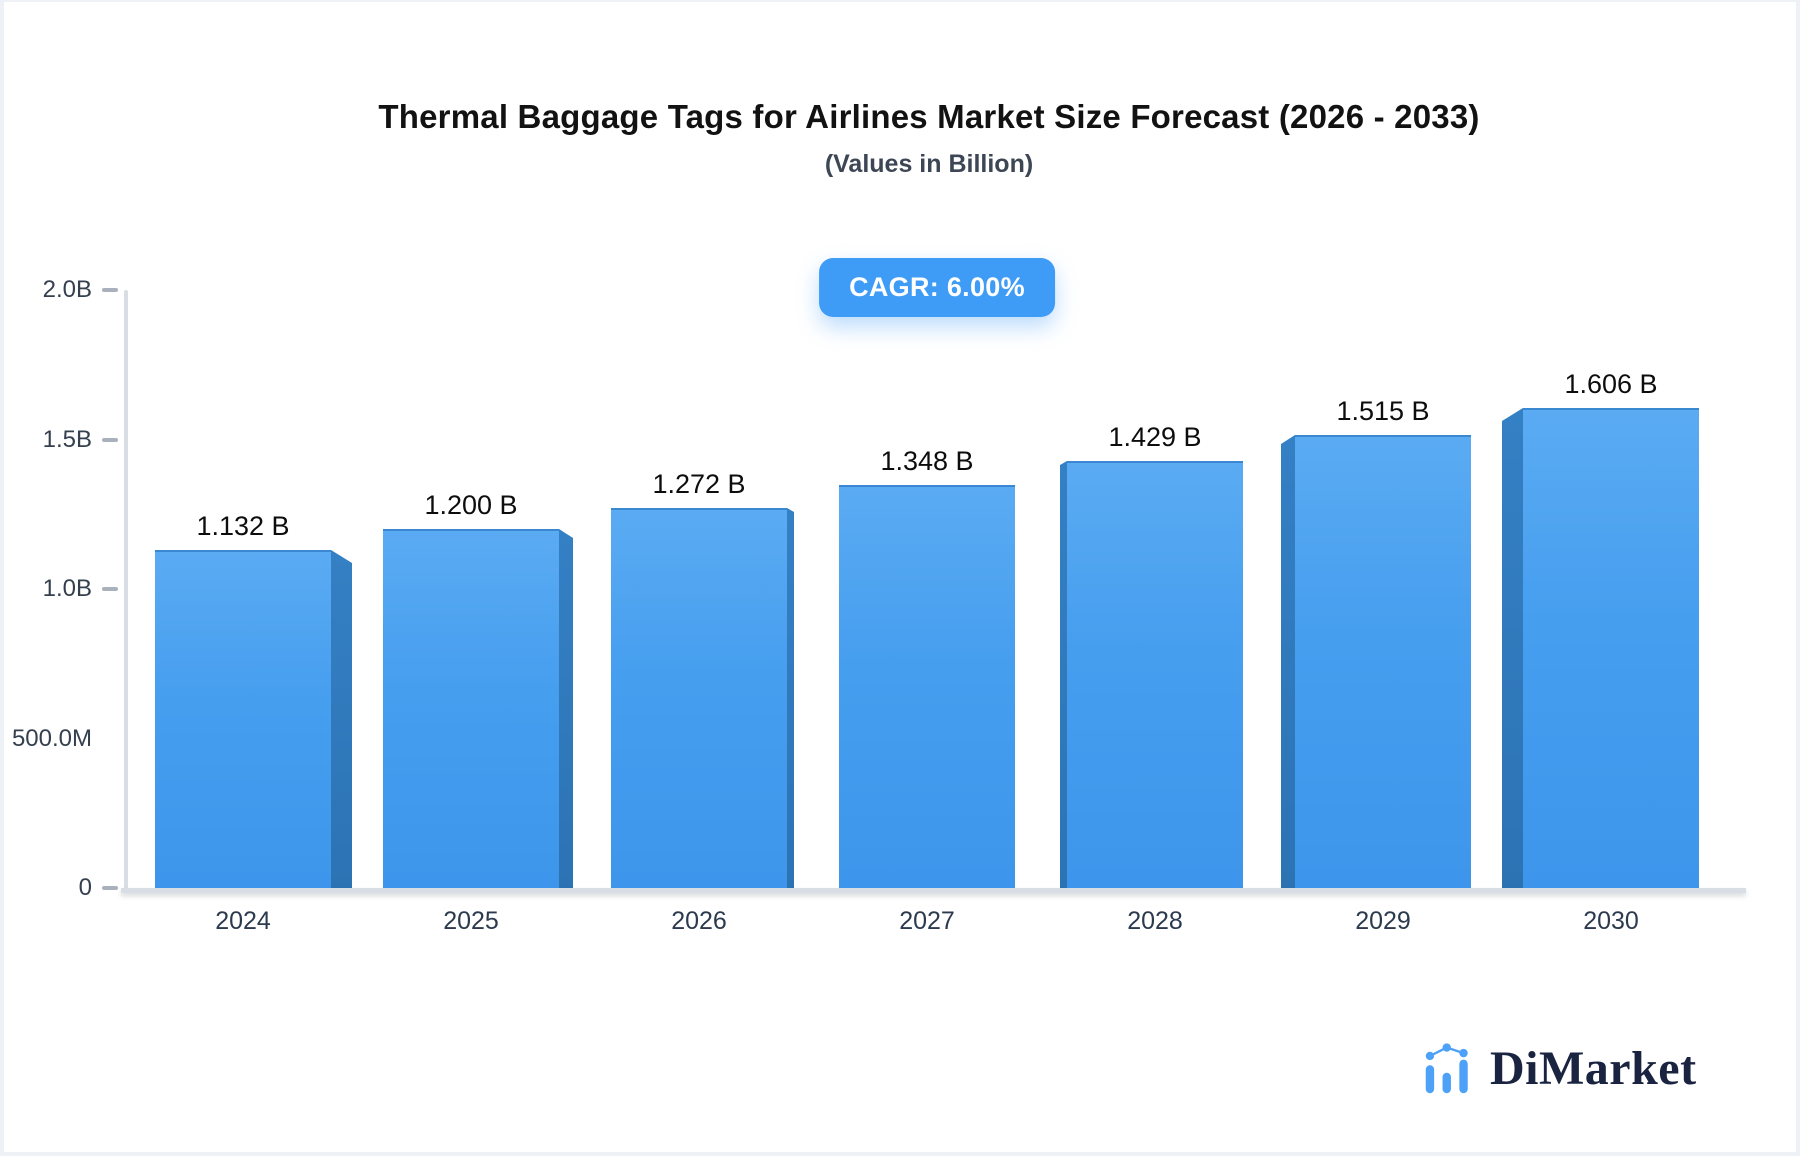  What do you see at coordinates (927, 461) in the screenshot?
I see `bar-value-label: 1.348 B` at bounding box center [927, 461].